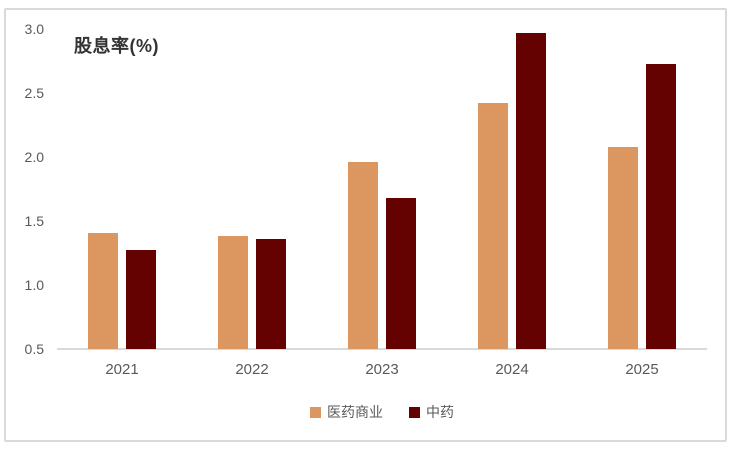  What do you see at coordinates (363, 255) in the screenshot?
I see `bar-医药商业-2023` at bounding box center [363, 255].